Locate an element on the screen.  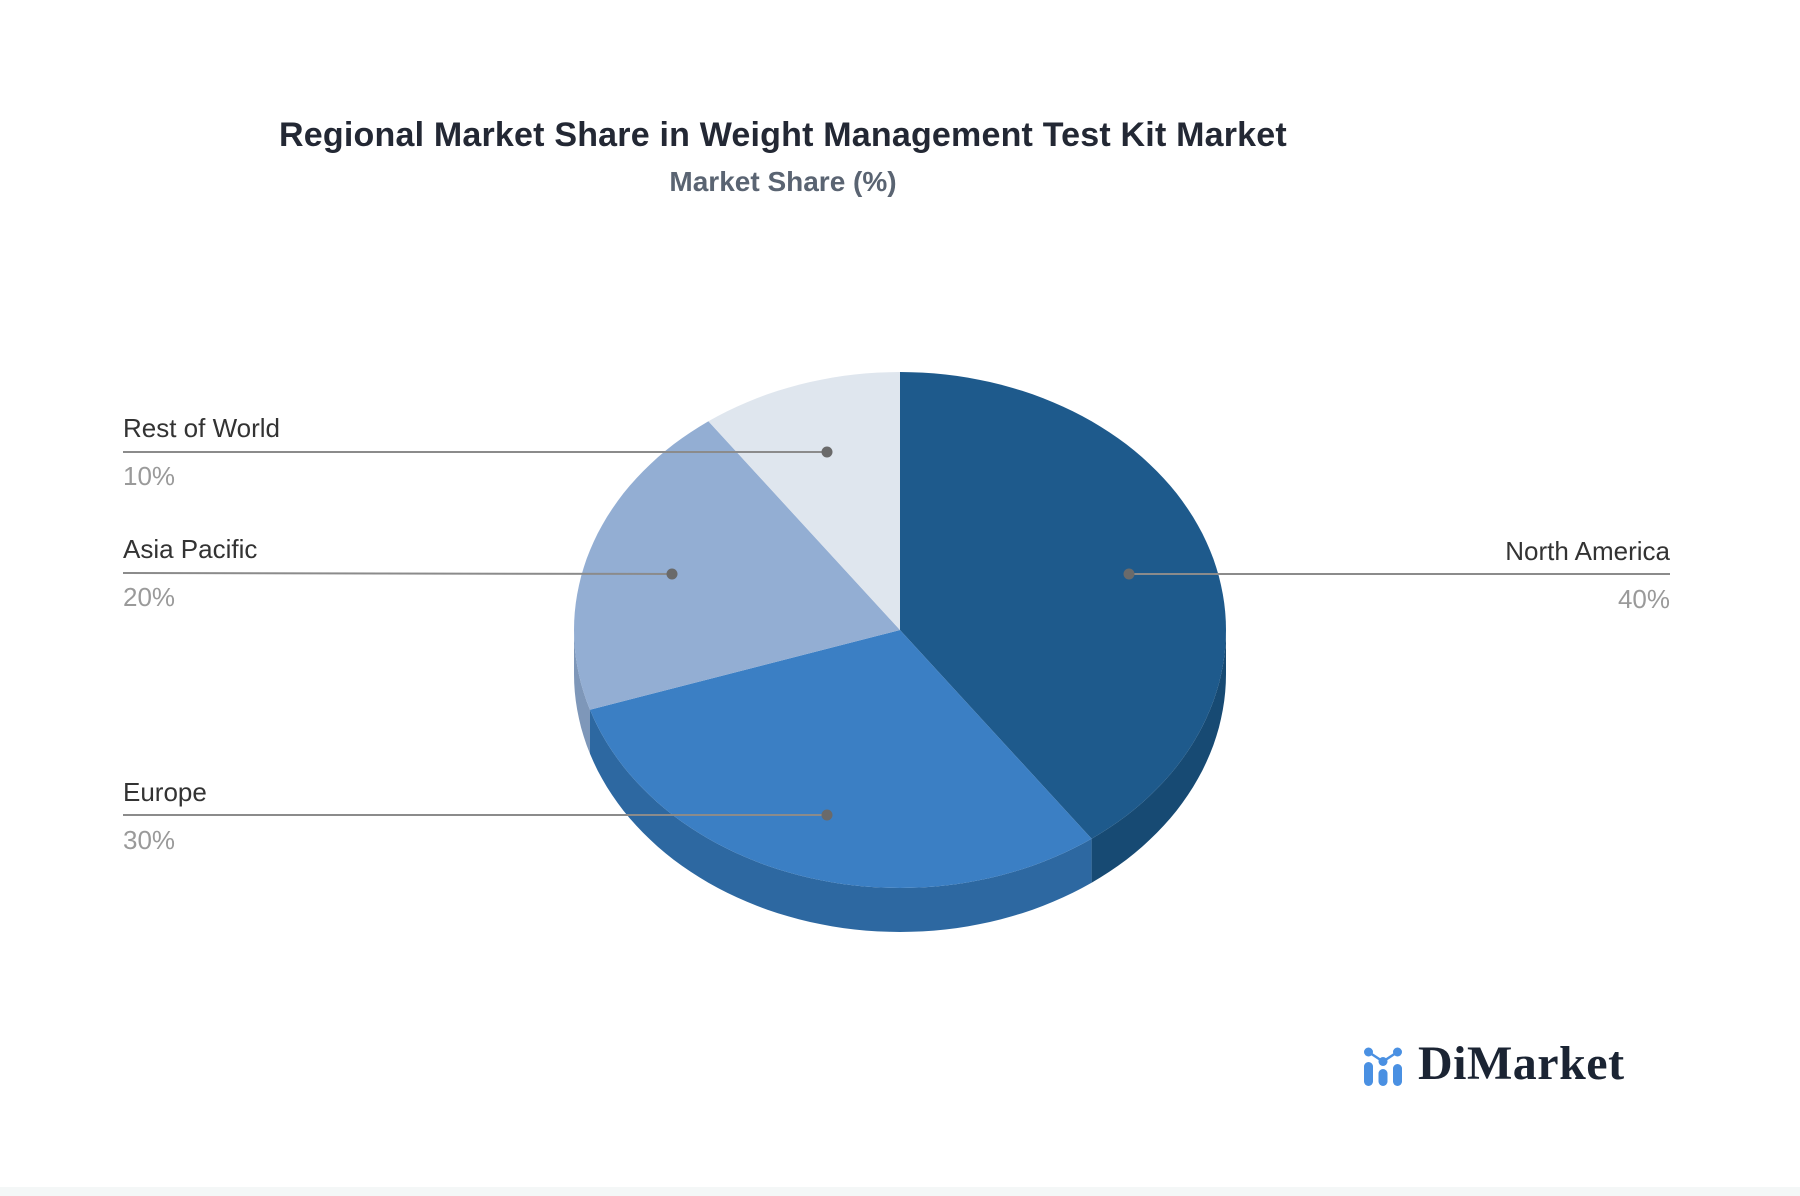
callout-asia-pacific: Asia Pacific 20% is located at coordinates (190, 573).